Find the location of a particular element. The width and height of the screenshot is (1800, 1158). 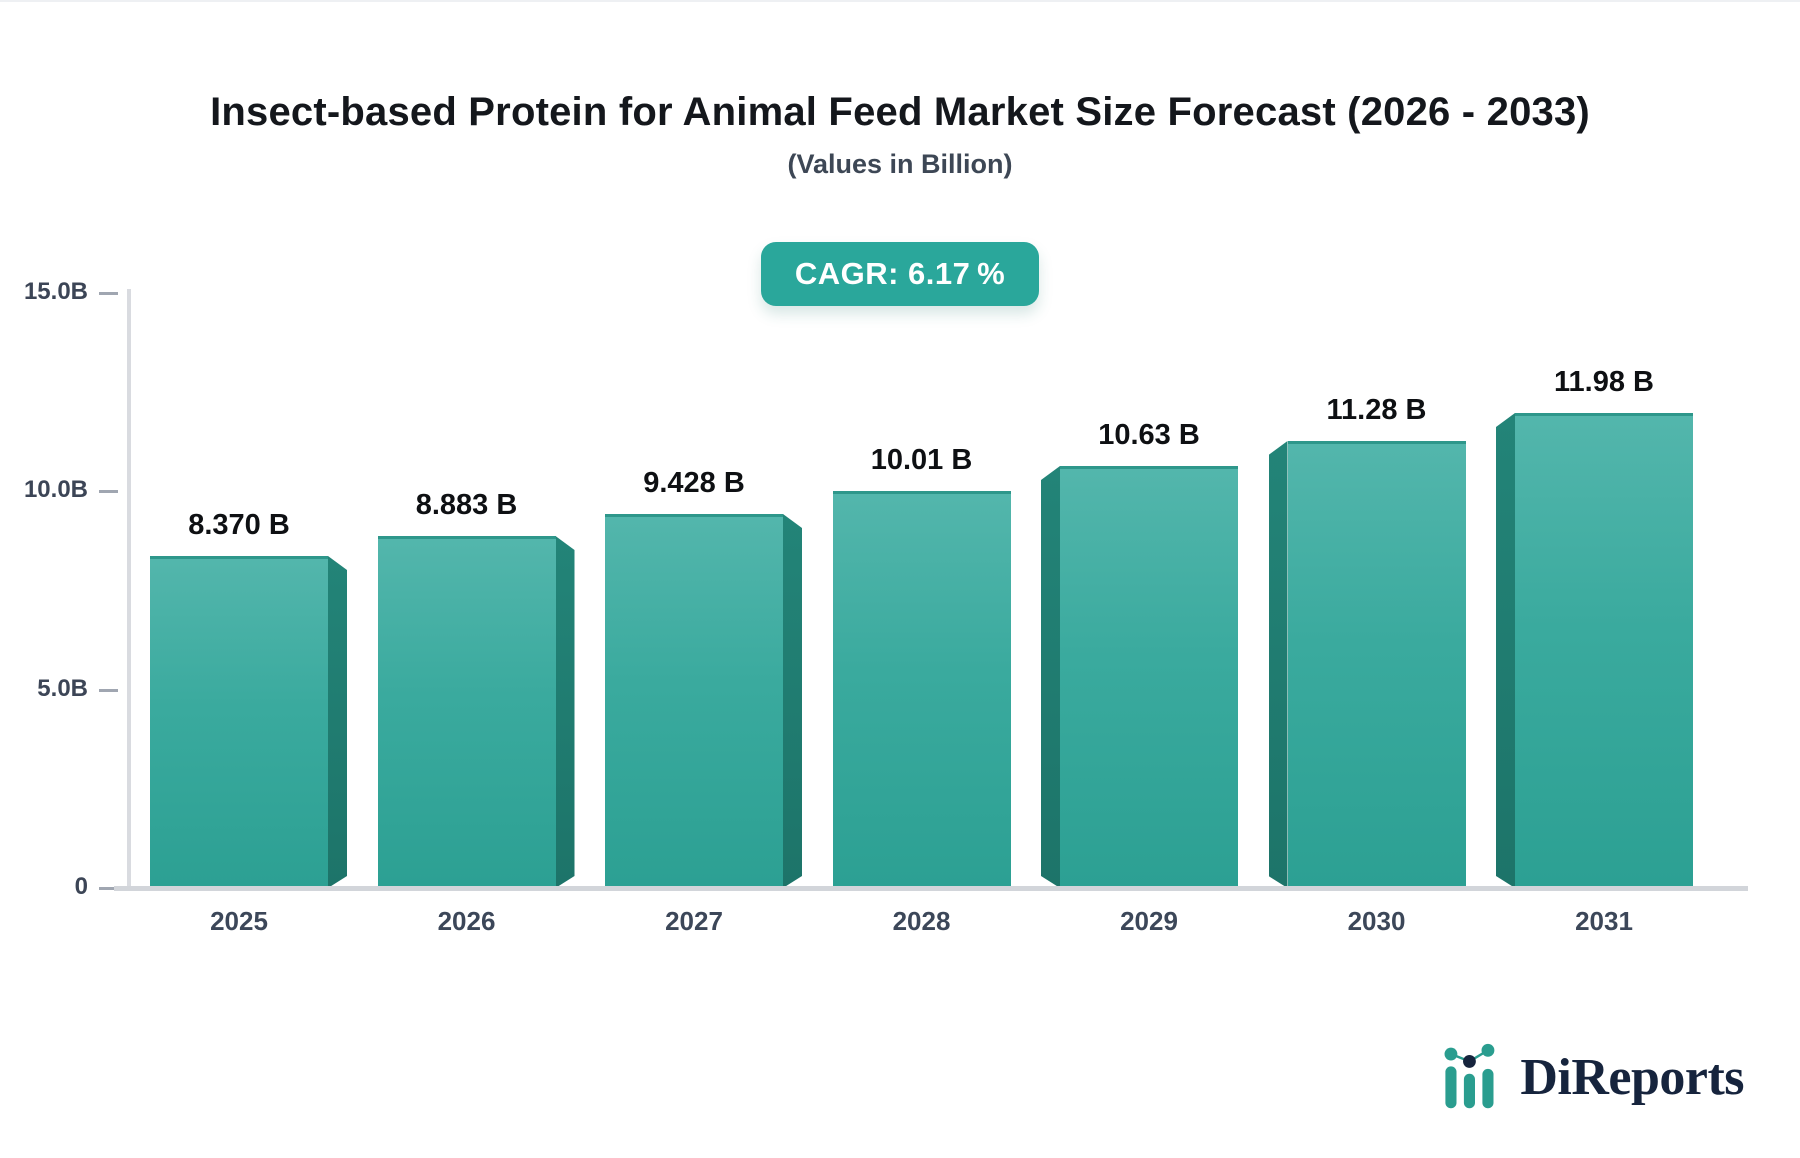

bar-value-label: 10.63 B is located at coordinates (1149, 435).